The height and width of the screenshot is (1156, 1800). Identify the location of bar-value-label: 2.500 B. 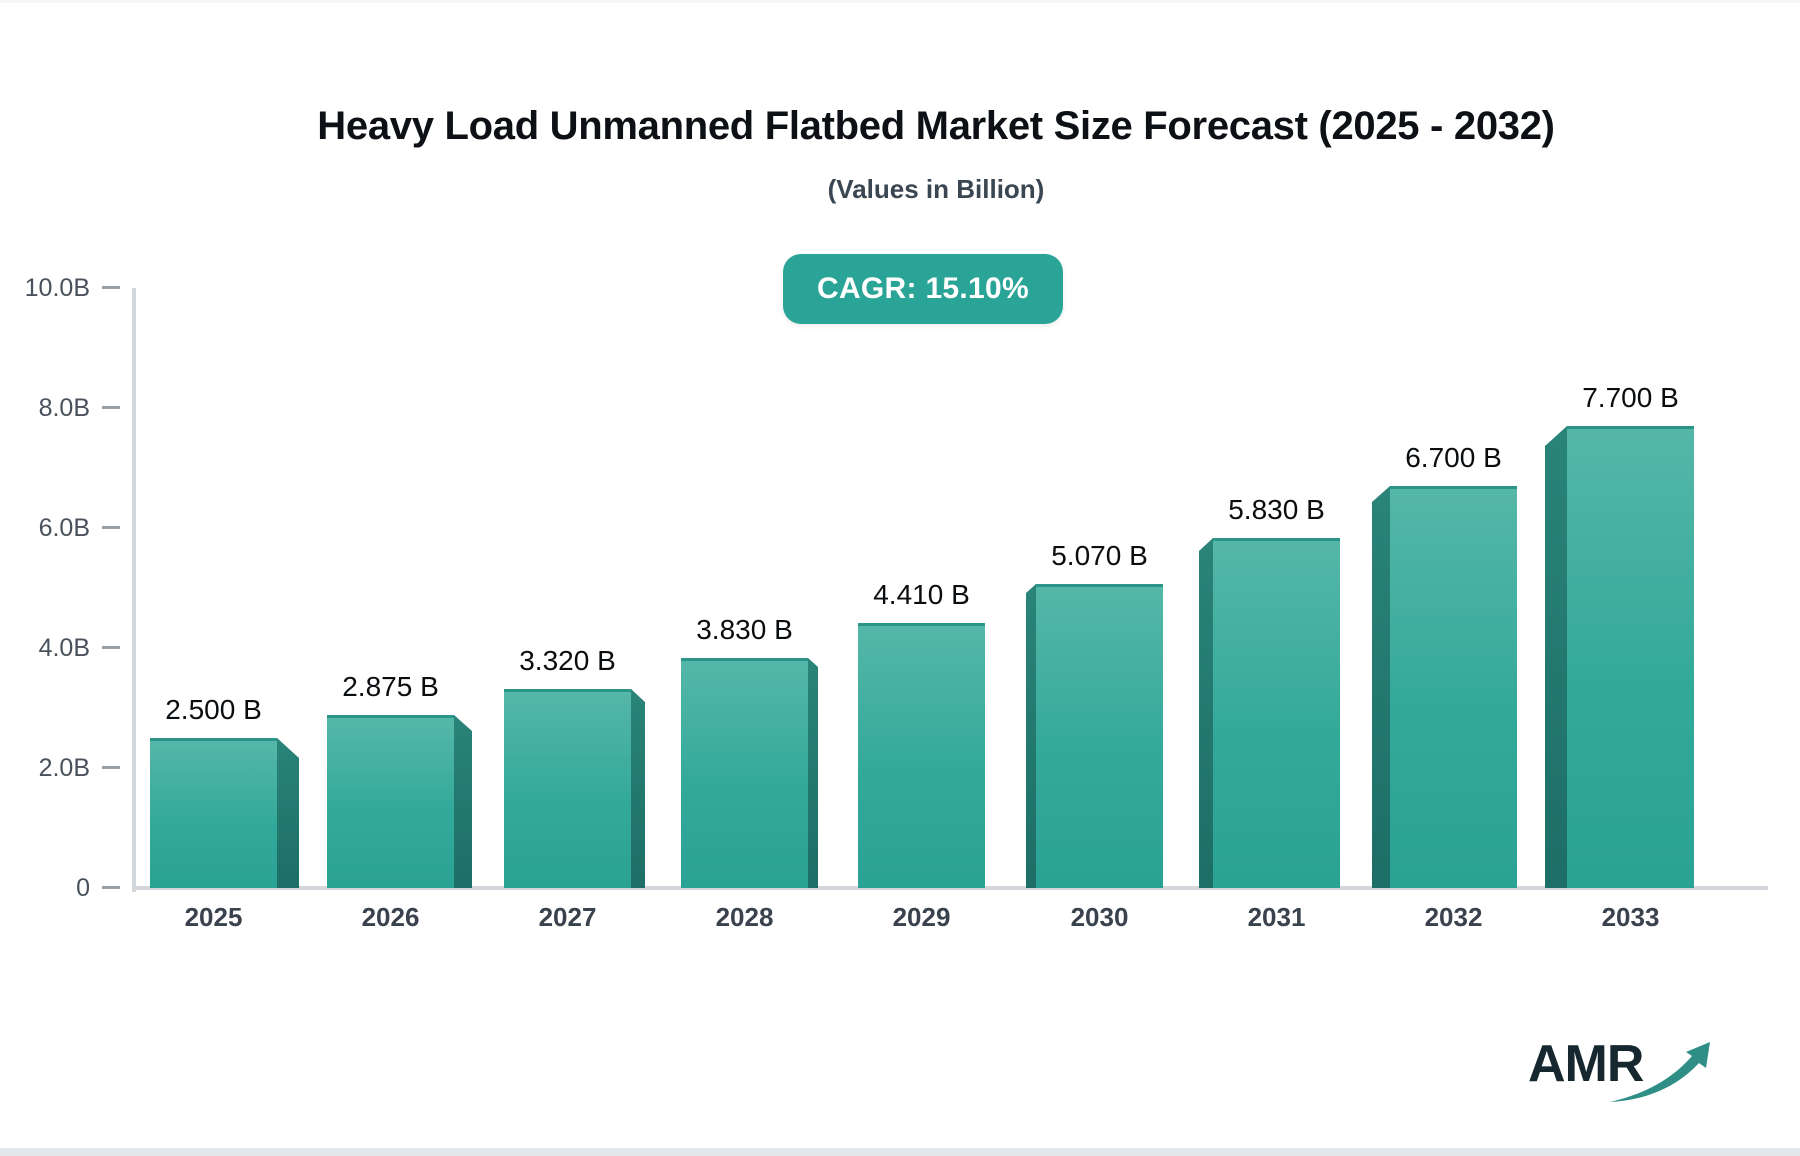
(213, 709).